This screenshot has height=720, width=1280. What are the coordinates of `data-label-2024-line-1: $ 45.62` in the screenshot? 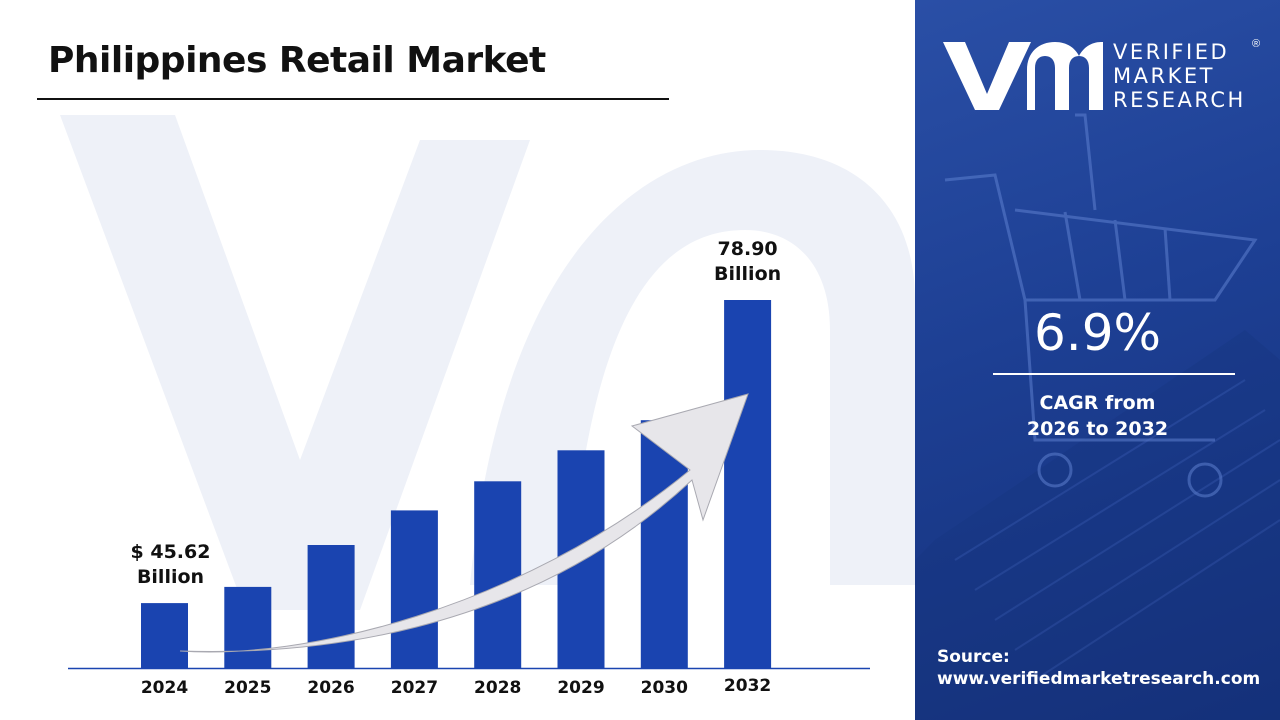 It's located at (171, 552).